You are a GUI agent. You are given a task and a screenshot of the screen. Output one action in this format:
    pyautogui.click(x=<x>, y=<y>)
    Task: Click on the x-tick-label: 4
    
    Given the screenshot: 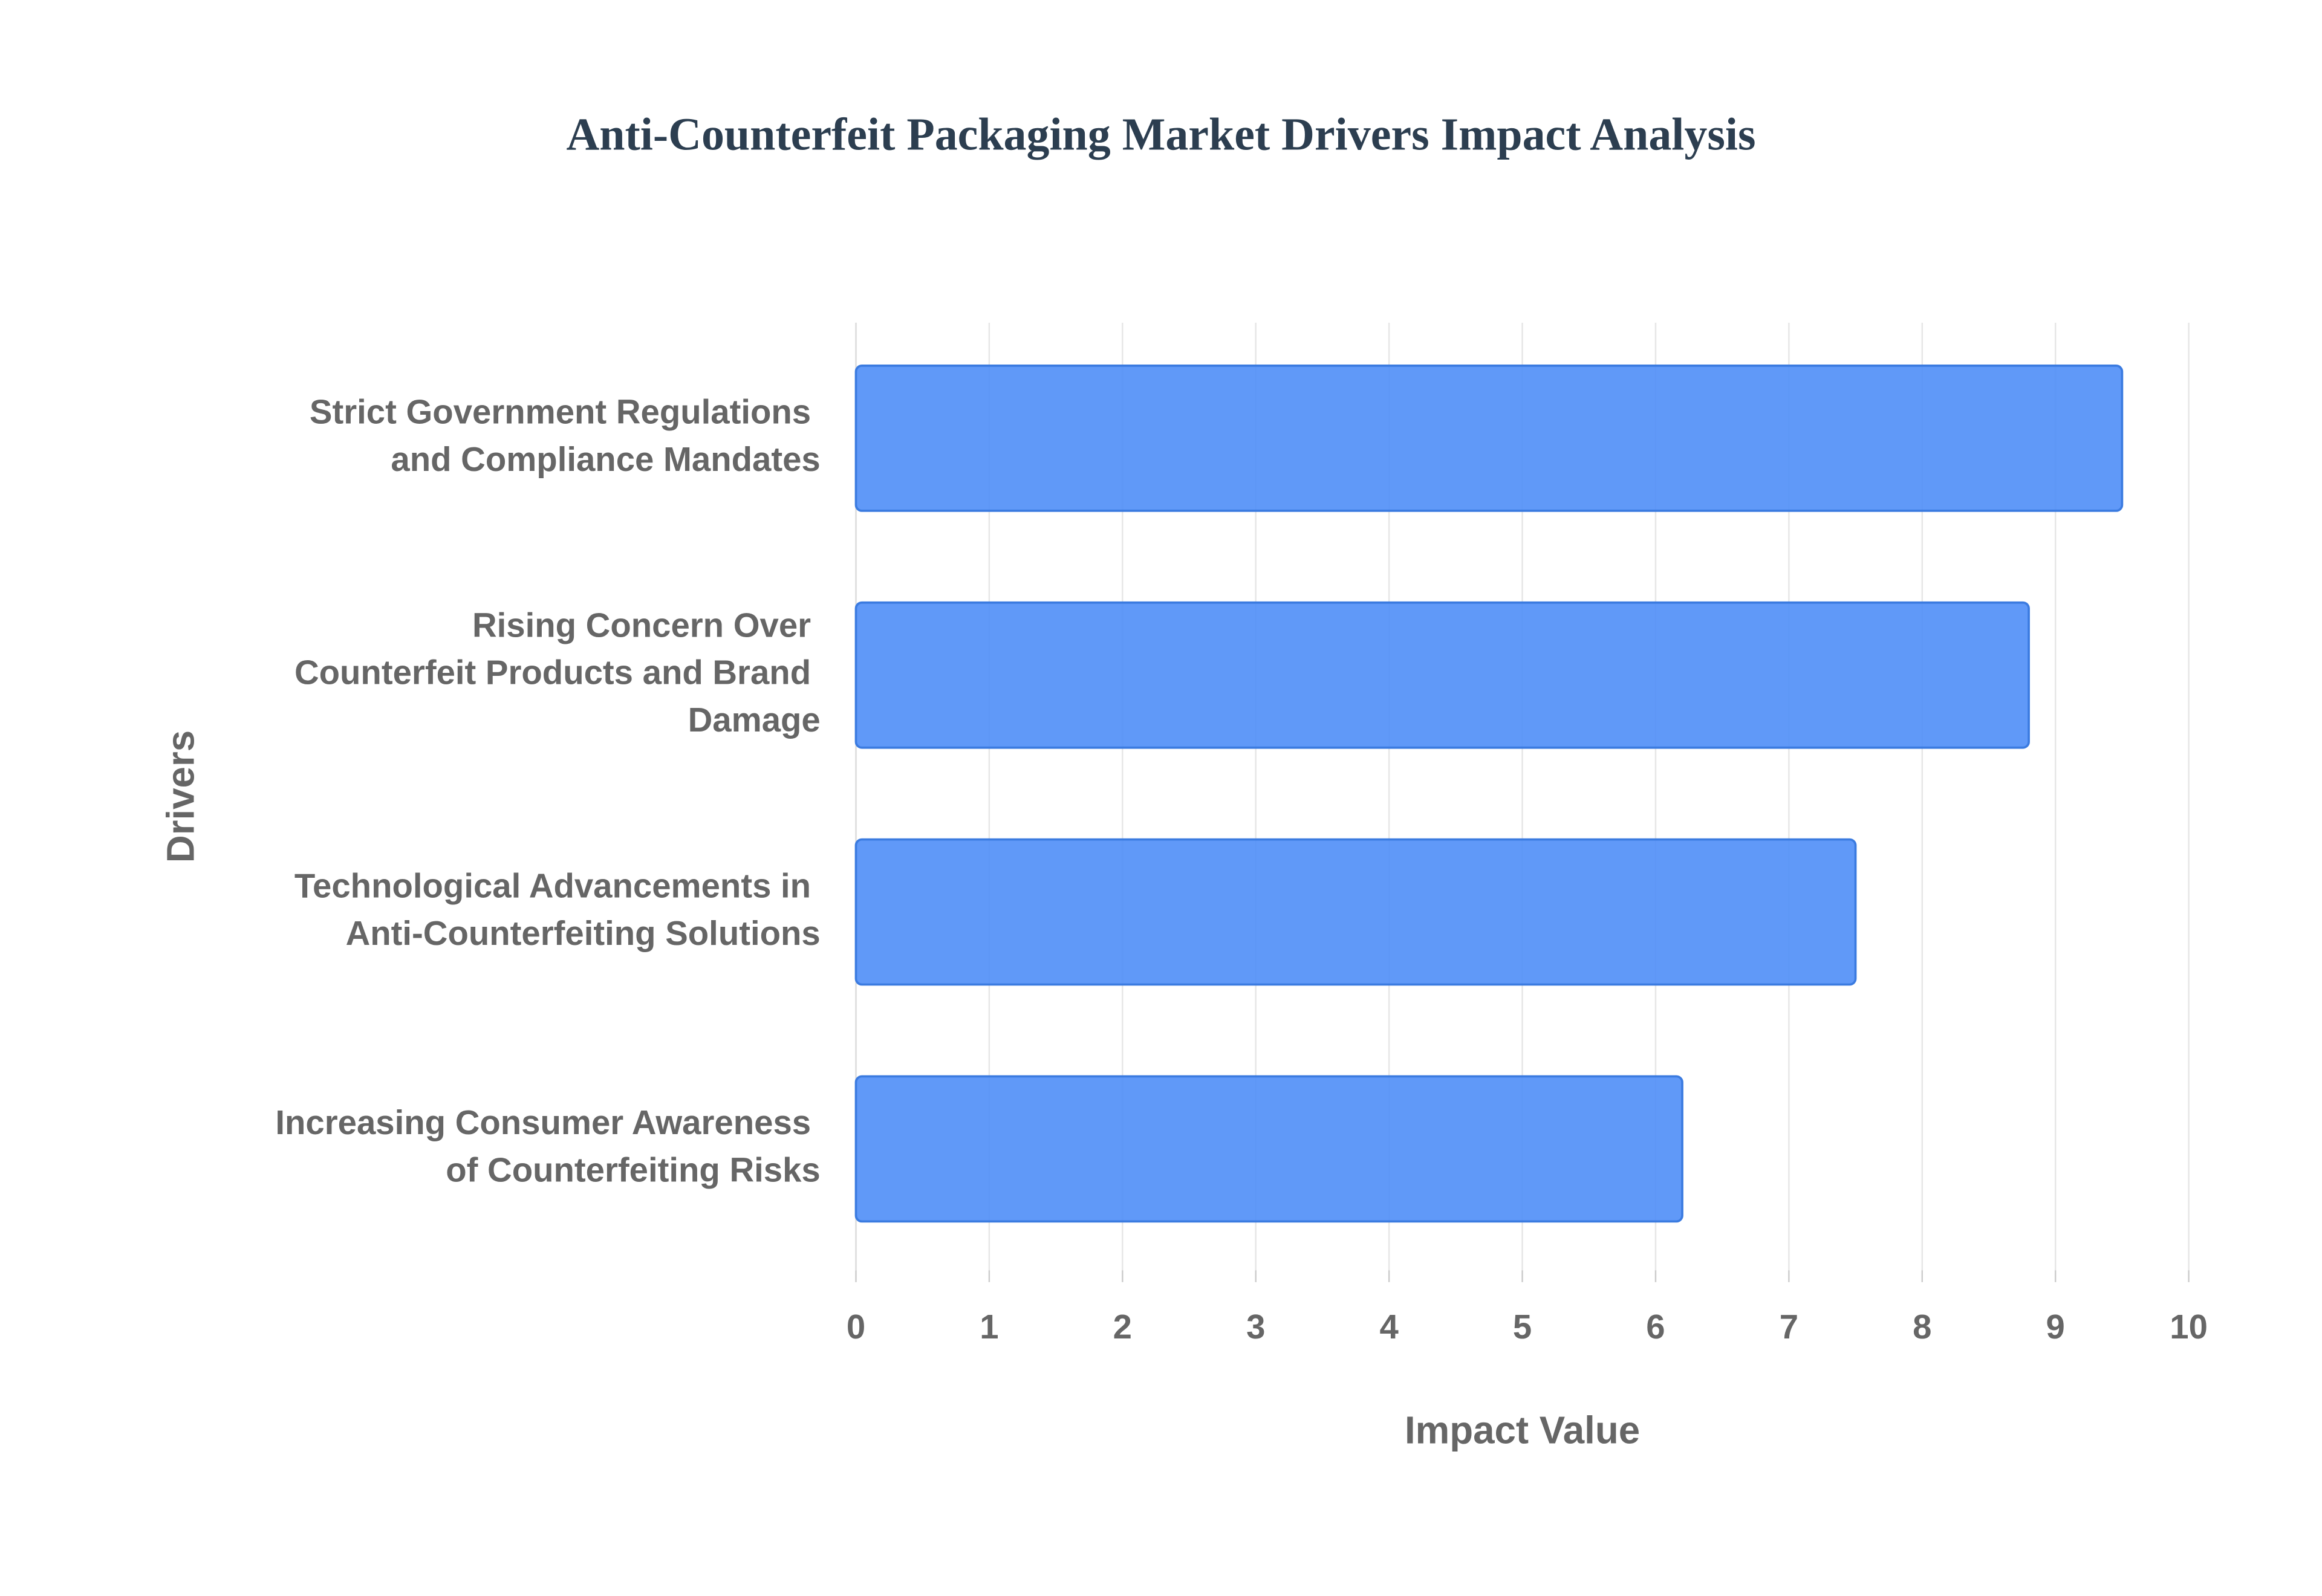 What is the action you would take?
    pyautogui.click(x=1389, y=1327)
    